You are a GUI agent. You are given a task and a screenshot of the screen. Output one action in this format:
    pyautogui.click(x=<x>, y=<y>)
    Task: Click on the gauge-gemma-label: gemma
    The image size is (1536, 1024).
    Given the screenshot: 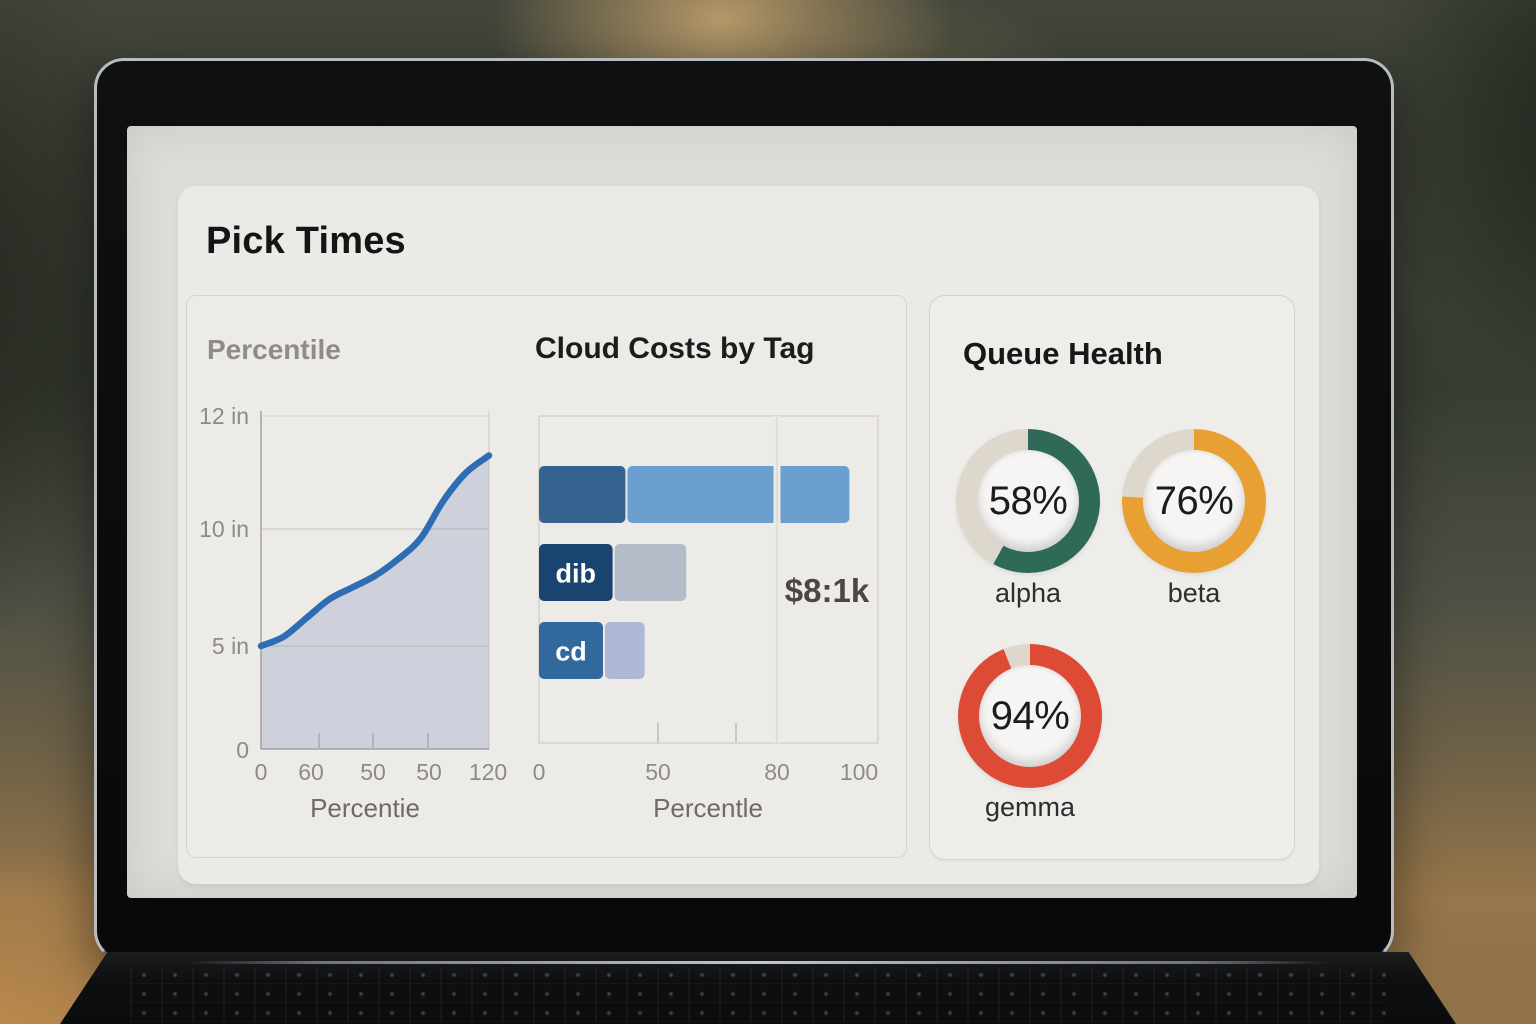 What is the action you would take?
    pyautogui.click(x=1030, y=807)
    